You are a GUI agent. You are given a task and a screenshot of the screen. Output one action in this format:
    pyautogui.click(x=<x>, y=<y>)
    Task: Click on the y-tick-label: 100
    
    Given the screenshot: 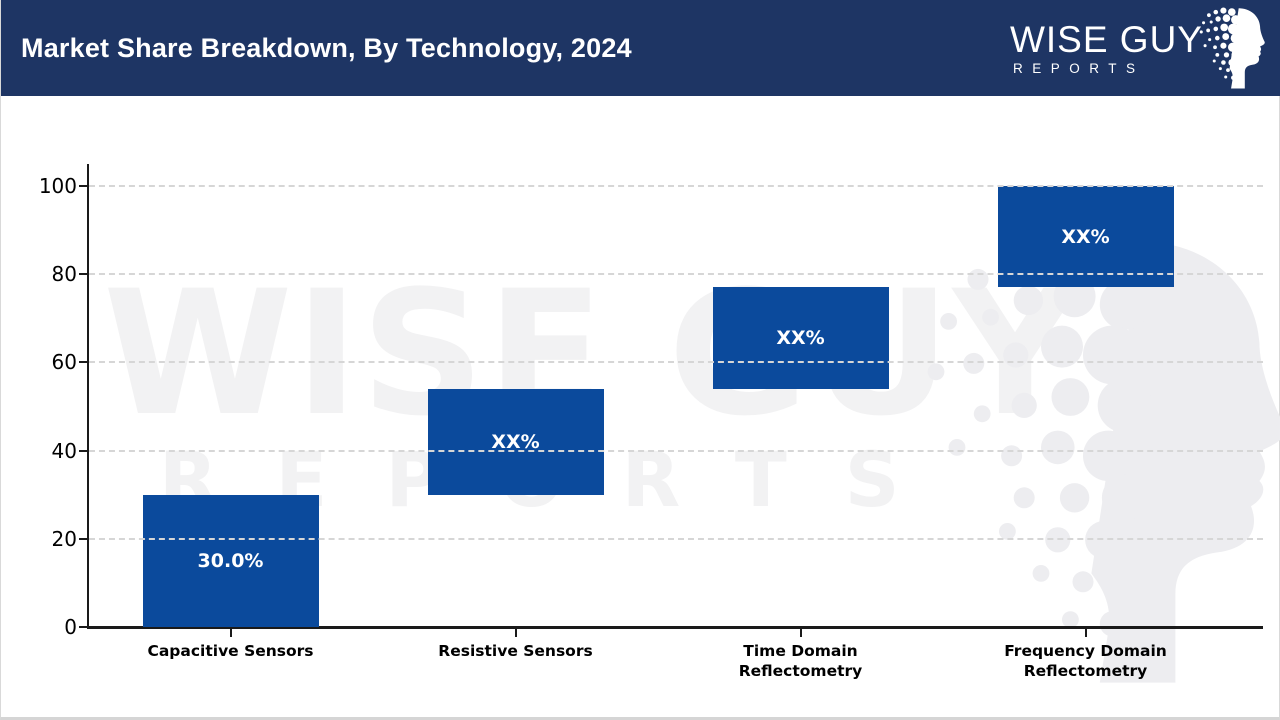 What is the action you would take?
    pyautogui.click(x=57, y=186)
    